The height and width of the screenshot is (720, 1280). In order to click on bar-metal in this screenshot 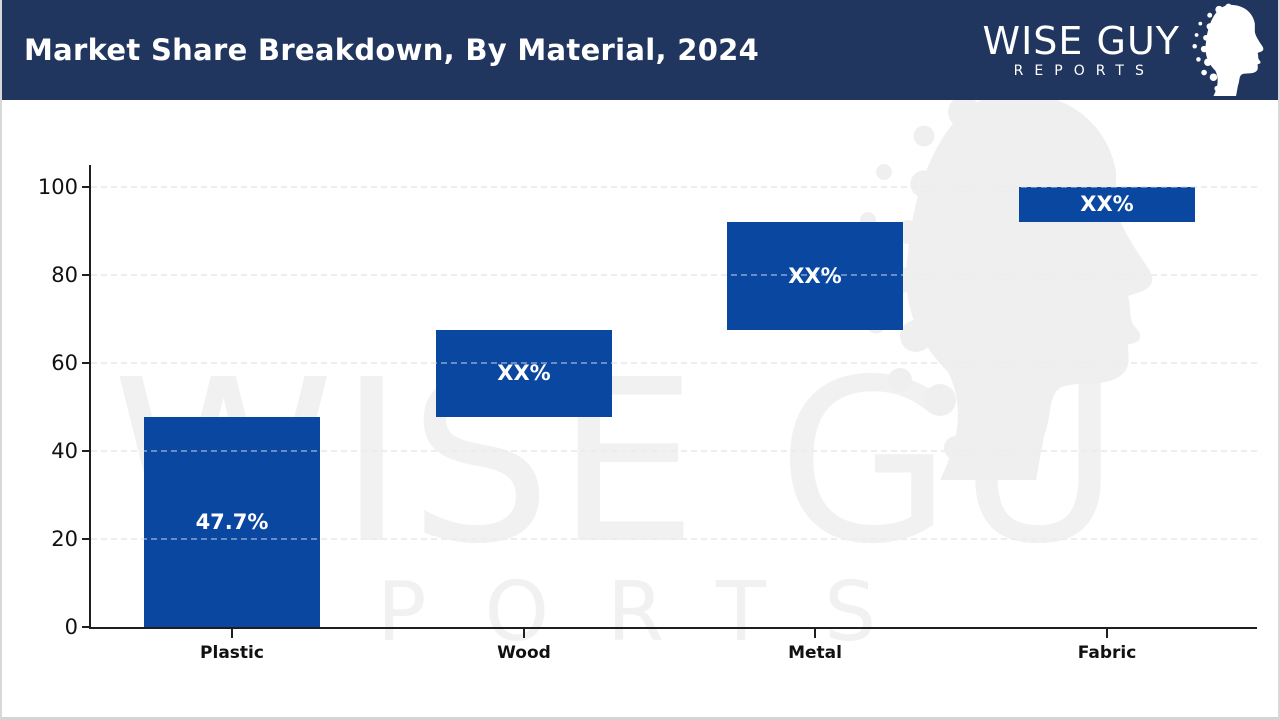, I will do `click(815, 275)`.